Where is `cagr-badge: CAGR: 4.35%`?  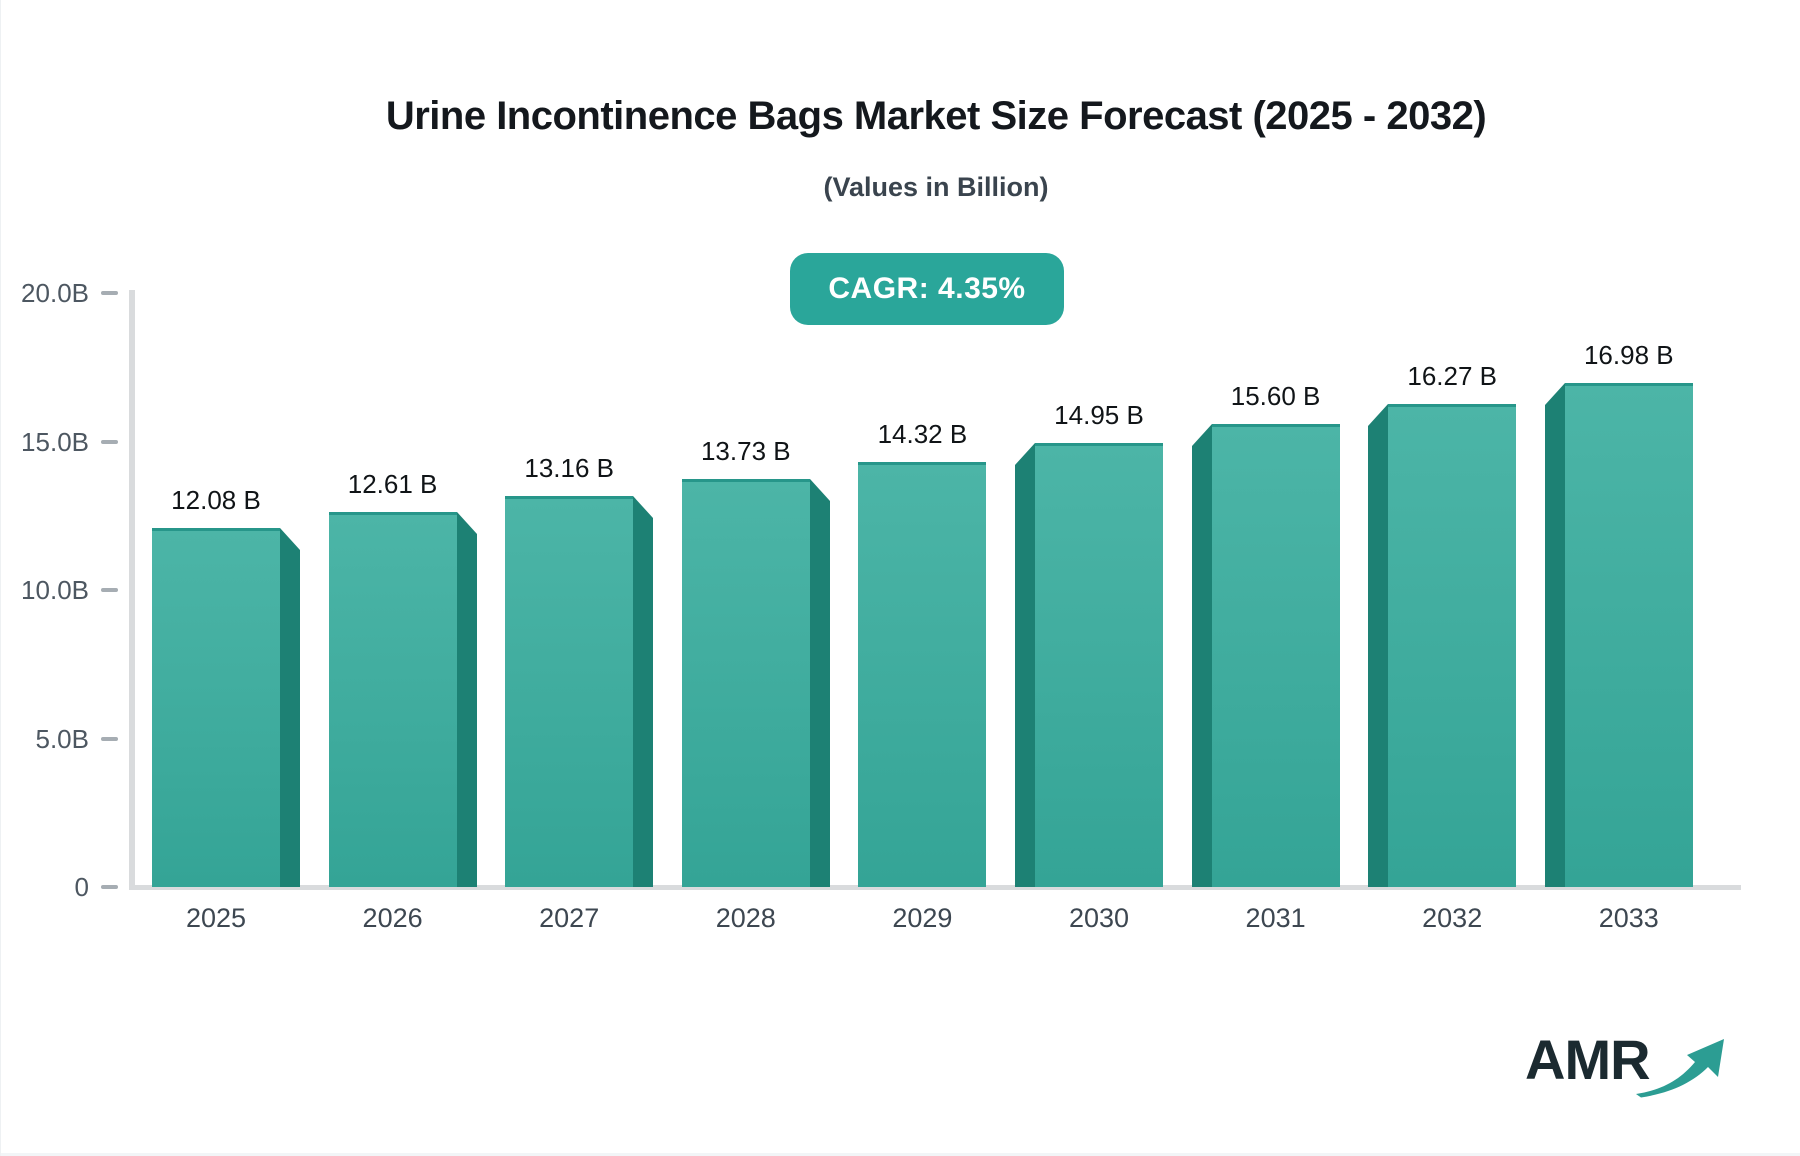 cagr-badge: CAGR: 4.35% is located at coordinates (927, 289).